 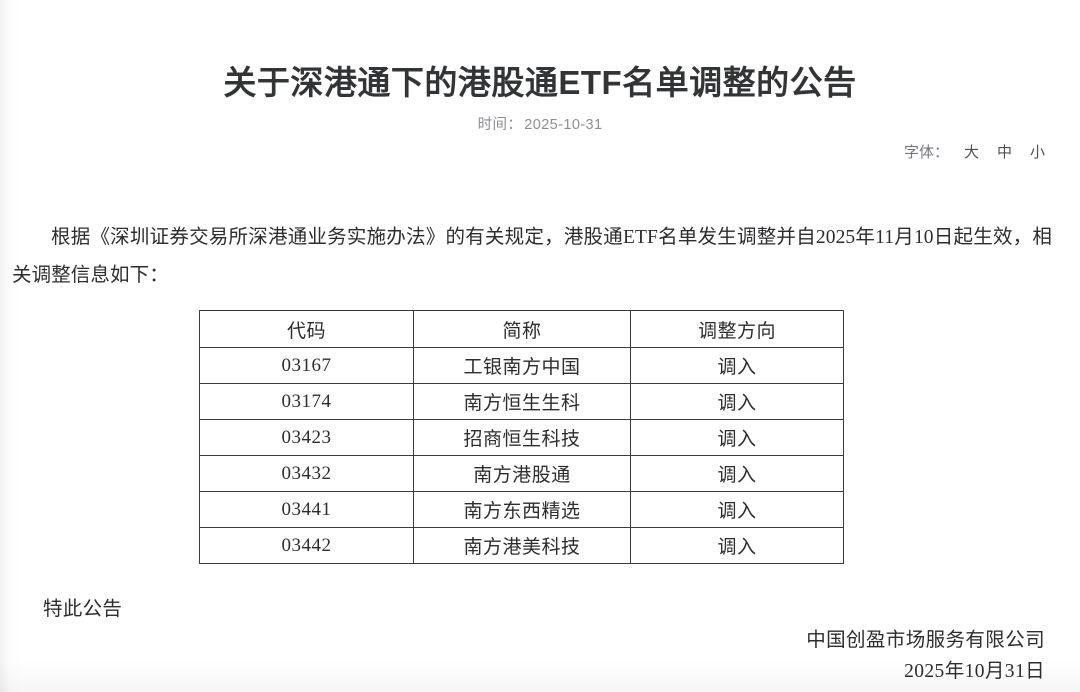 I want to click on table-header-row: 代码 简称 调整方向, so click(x=521, y=329).